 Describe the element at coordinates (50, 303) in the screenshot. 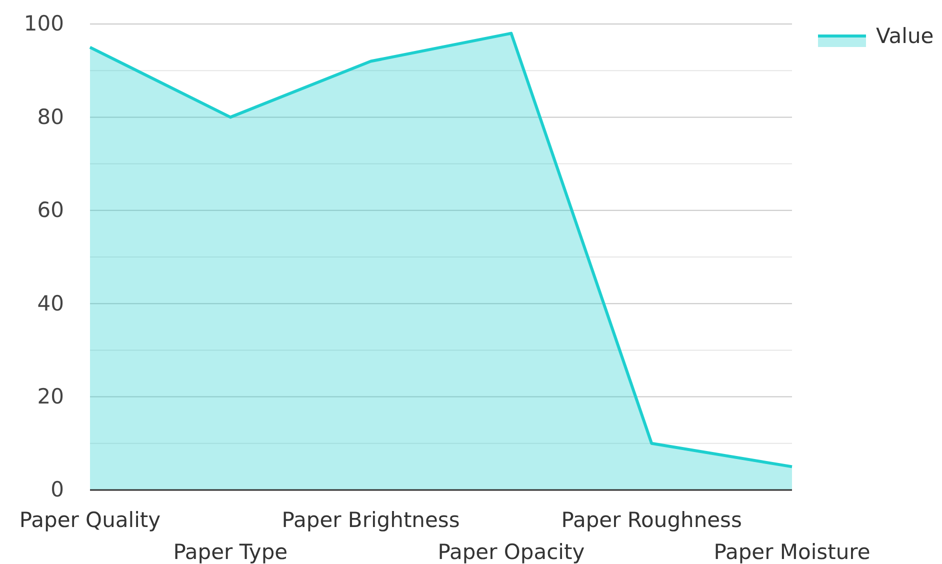

I see `y-tick-label: 40` at that location.